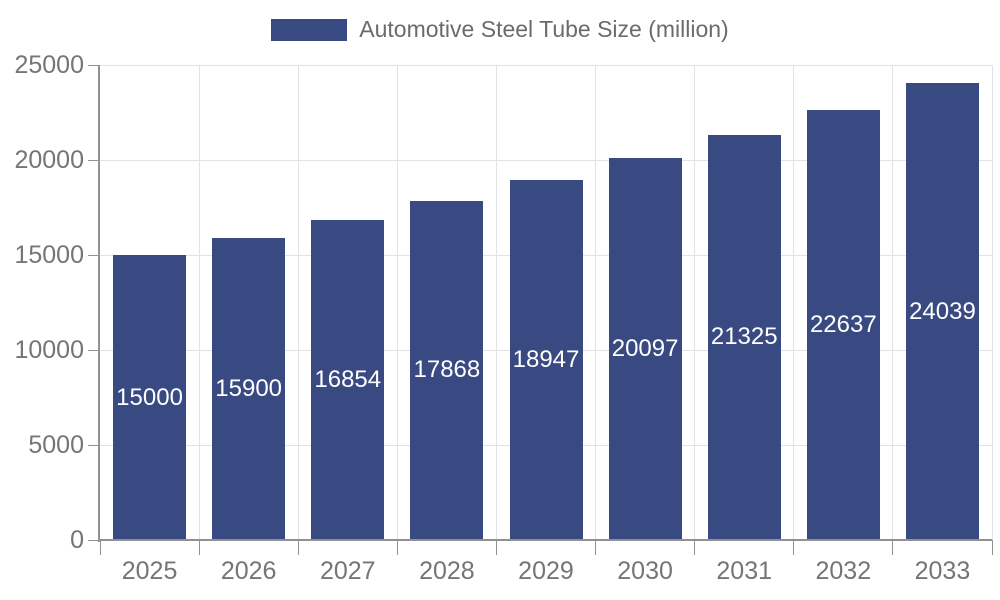 Image resolution: width=1000 pixels, height=600 pixels. What do you see at coordinates (309, 29) in the screenshot?
I see `legend-marker` at bounding box center [309, 29].